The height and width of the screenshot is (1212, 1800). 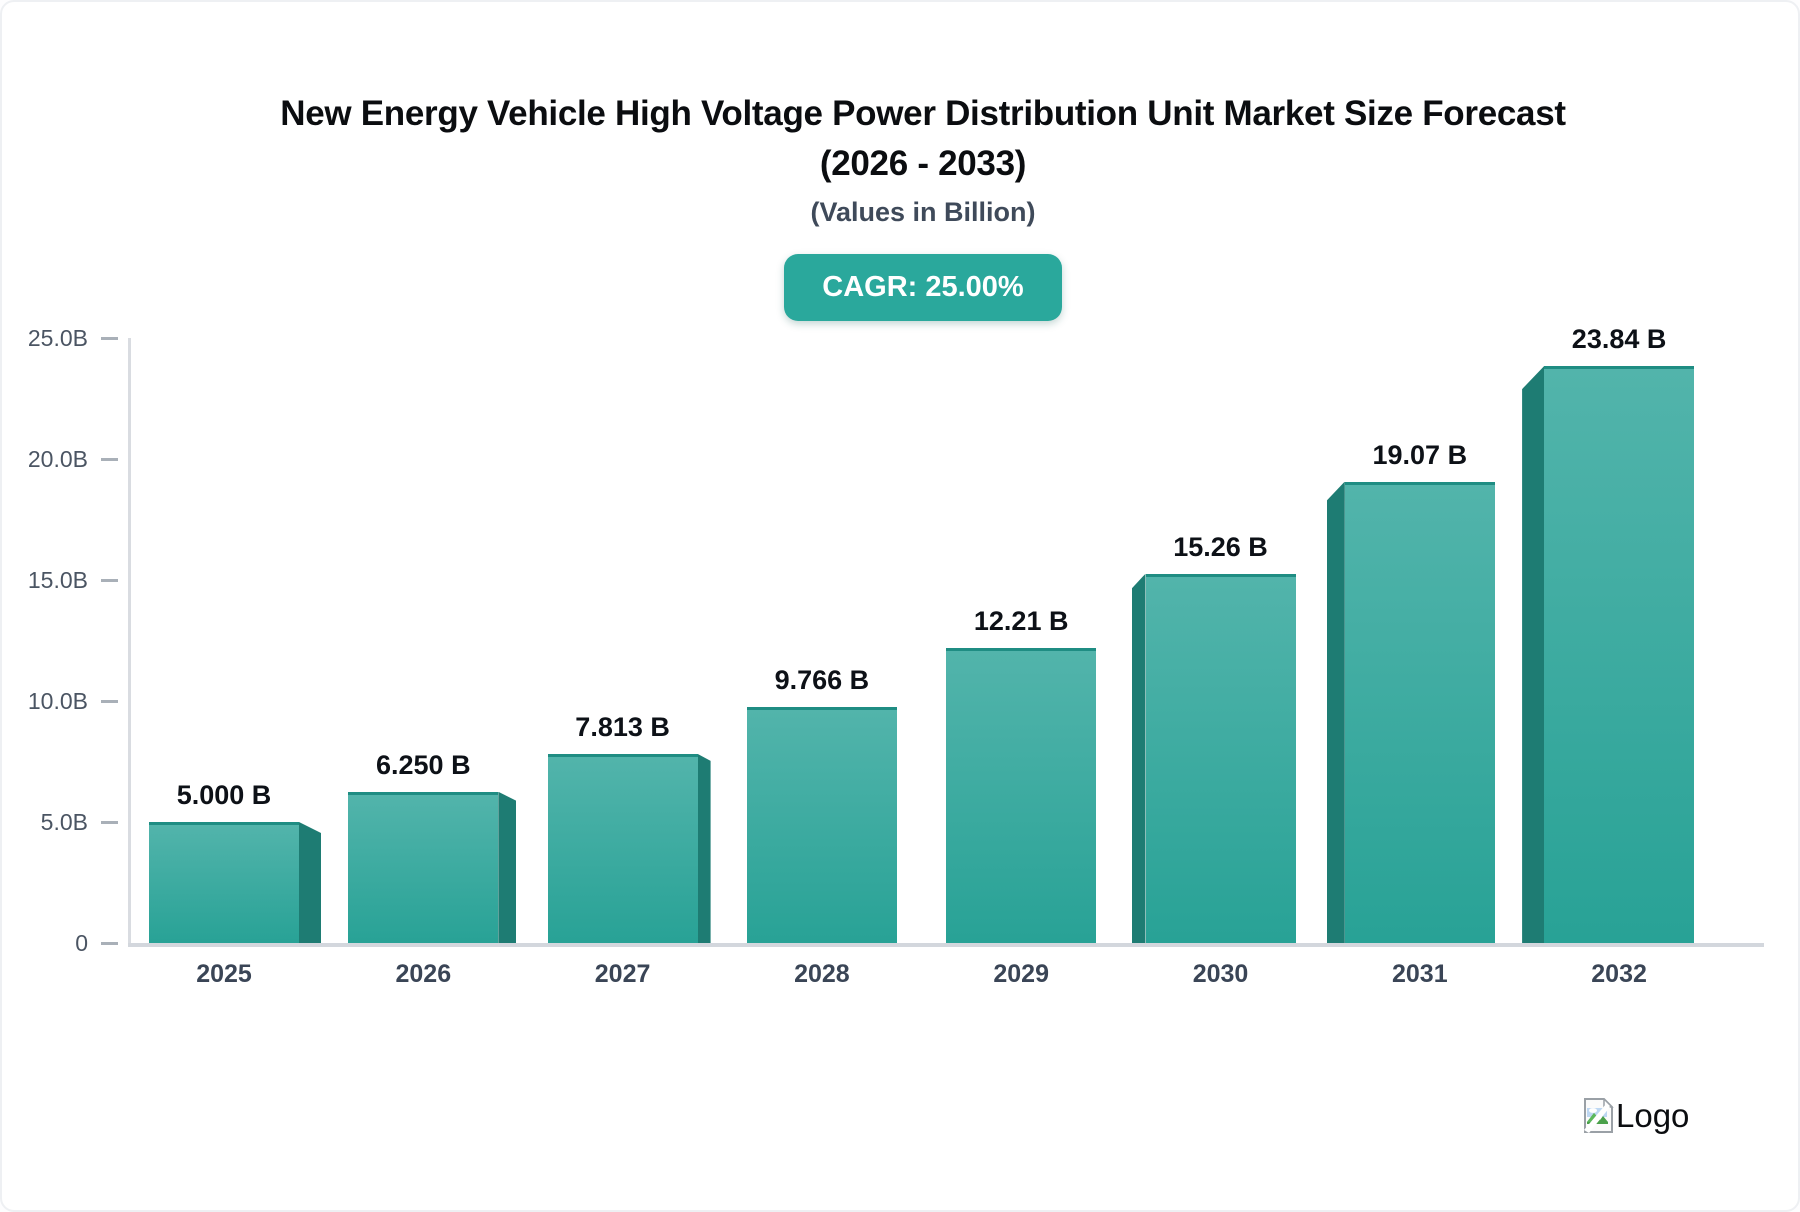 I want to click on y-tick-label-15.0B: 15.0B, so click(x=57, y=580).